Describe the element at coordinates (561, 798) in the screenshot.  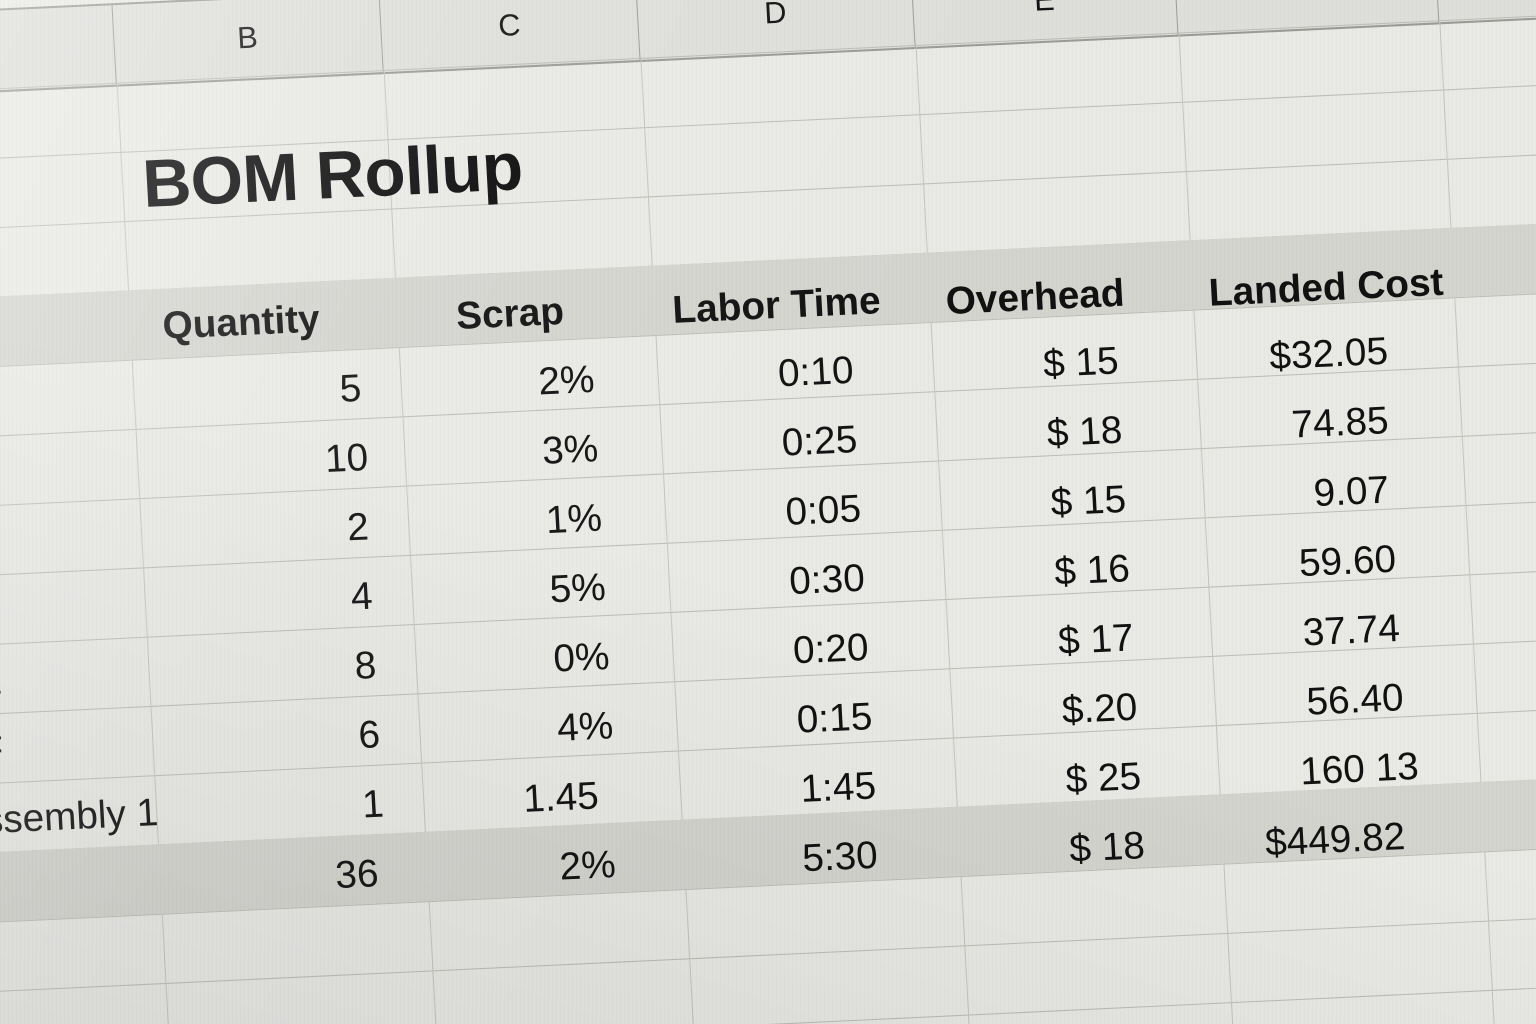
I see `cell-scrap: 1.45` at that location.